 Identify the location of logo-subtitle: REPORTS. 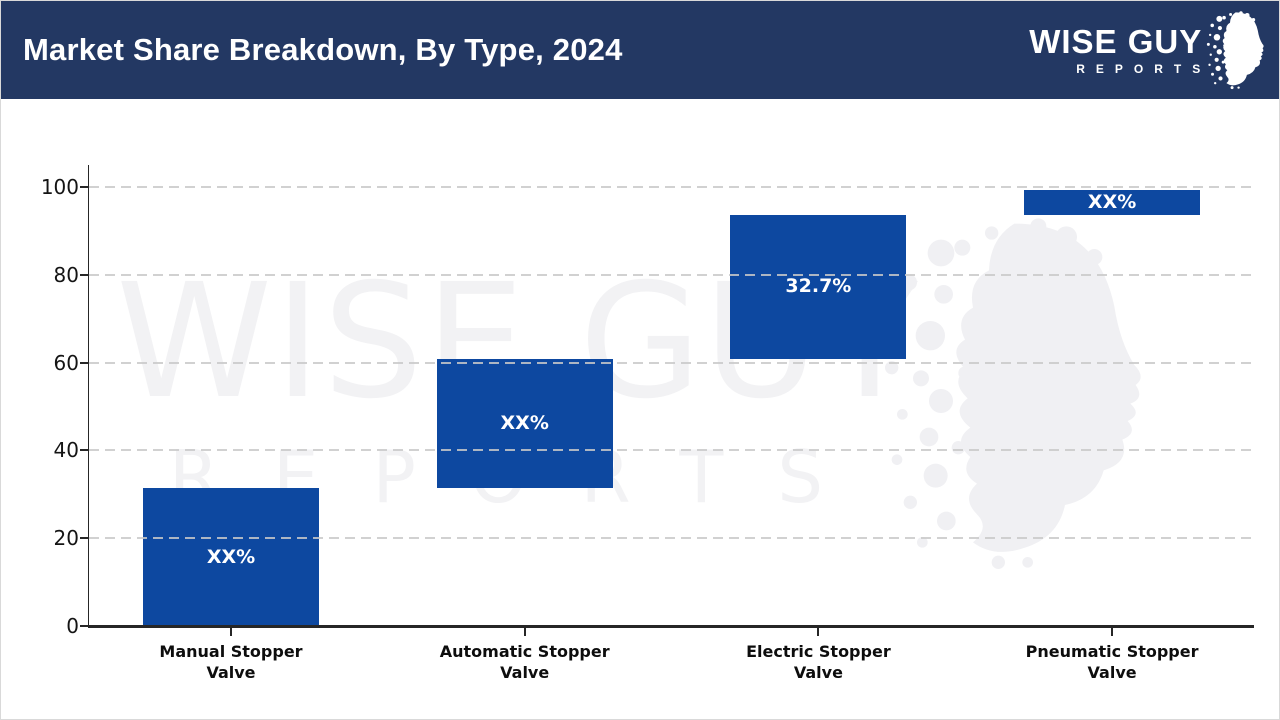
(1144, 69).